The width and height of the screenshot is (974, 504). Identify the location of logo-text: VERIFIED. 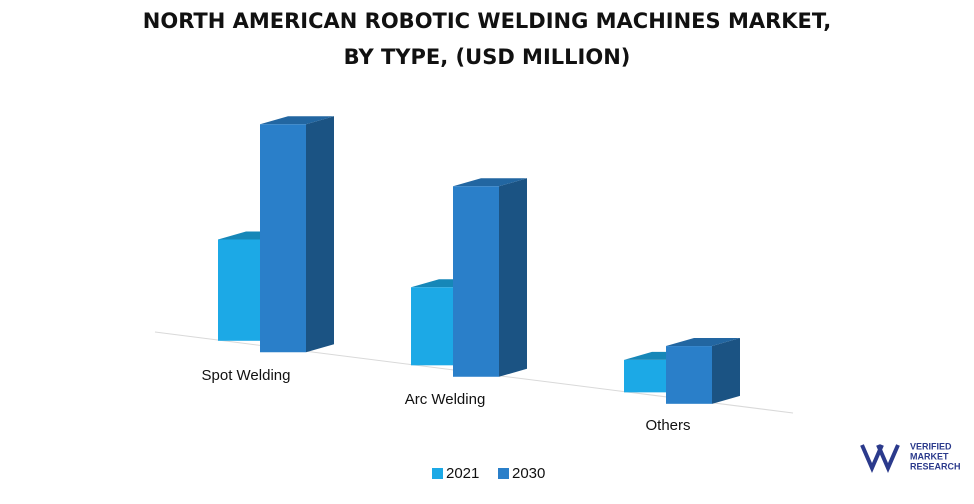
(931, 446).